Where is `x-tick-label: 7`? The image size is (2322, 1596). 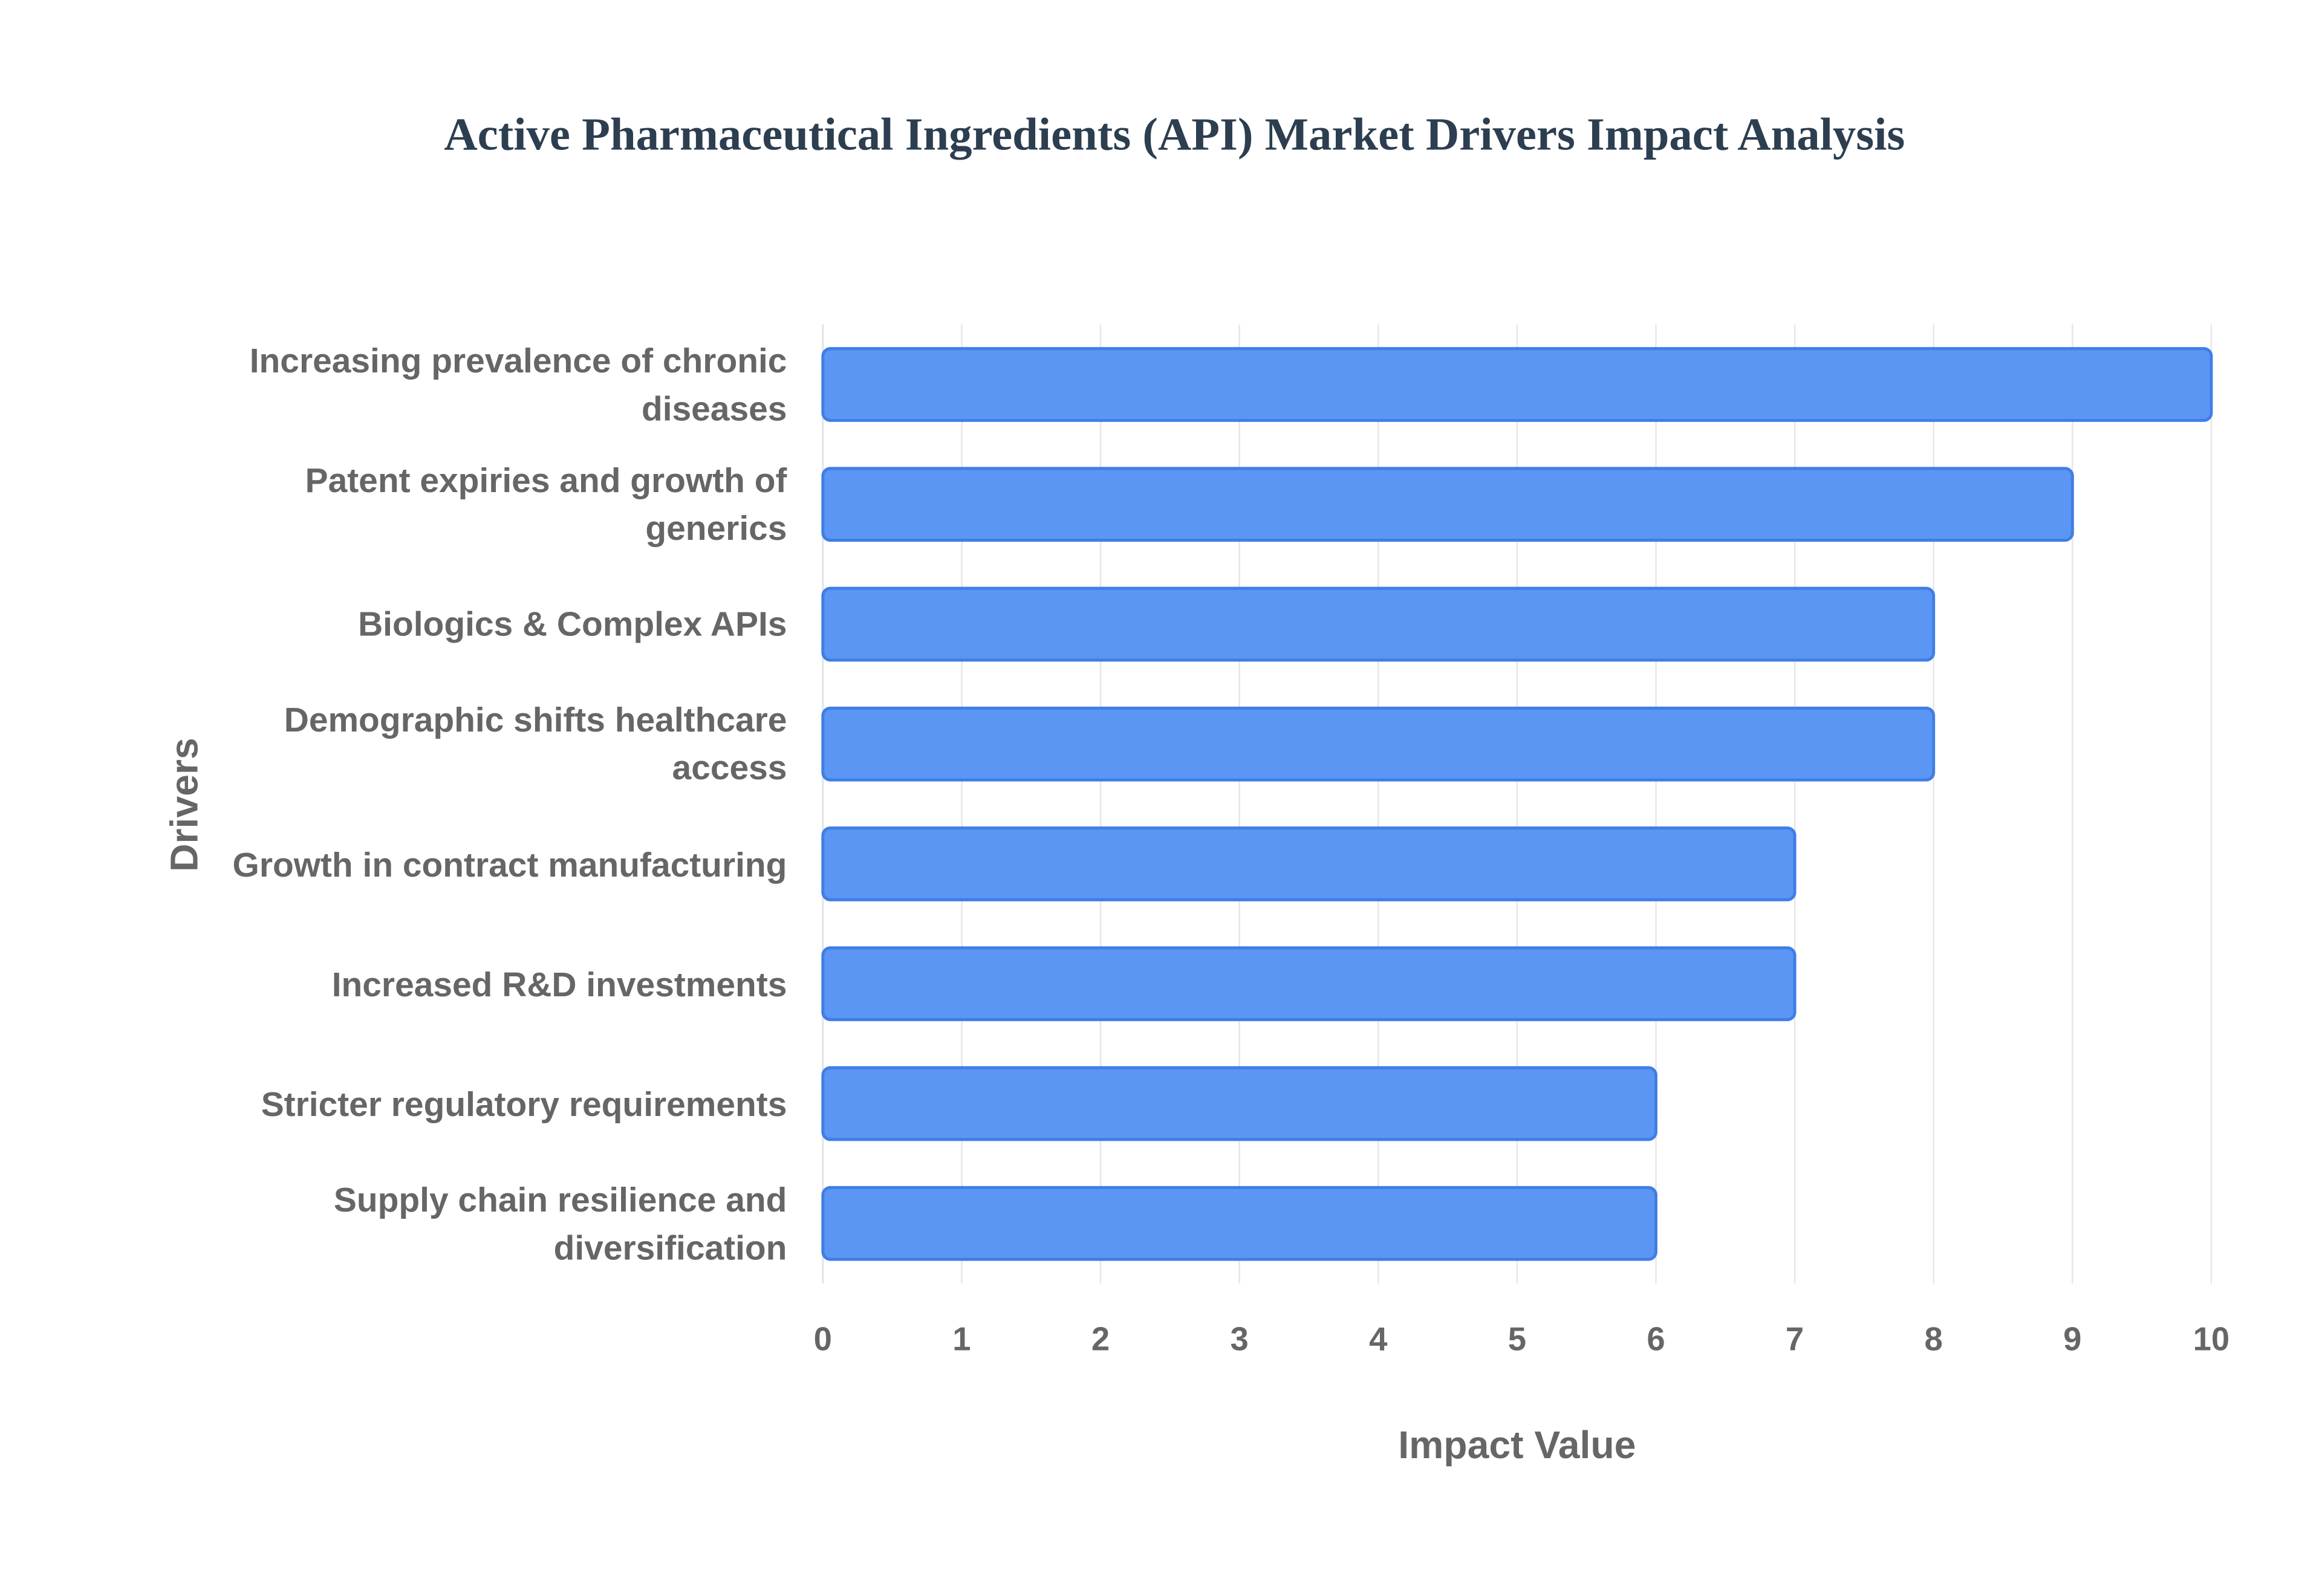 x-tick-label: 7 is located at coordinates (1795, 1339).